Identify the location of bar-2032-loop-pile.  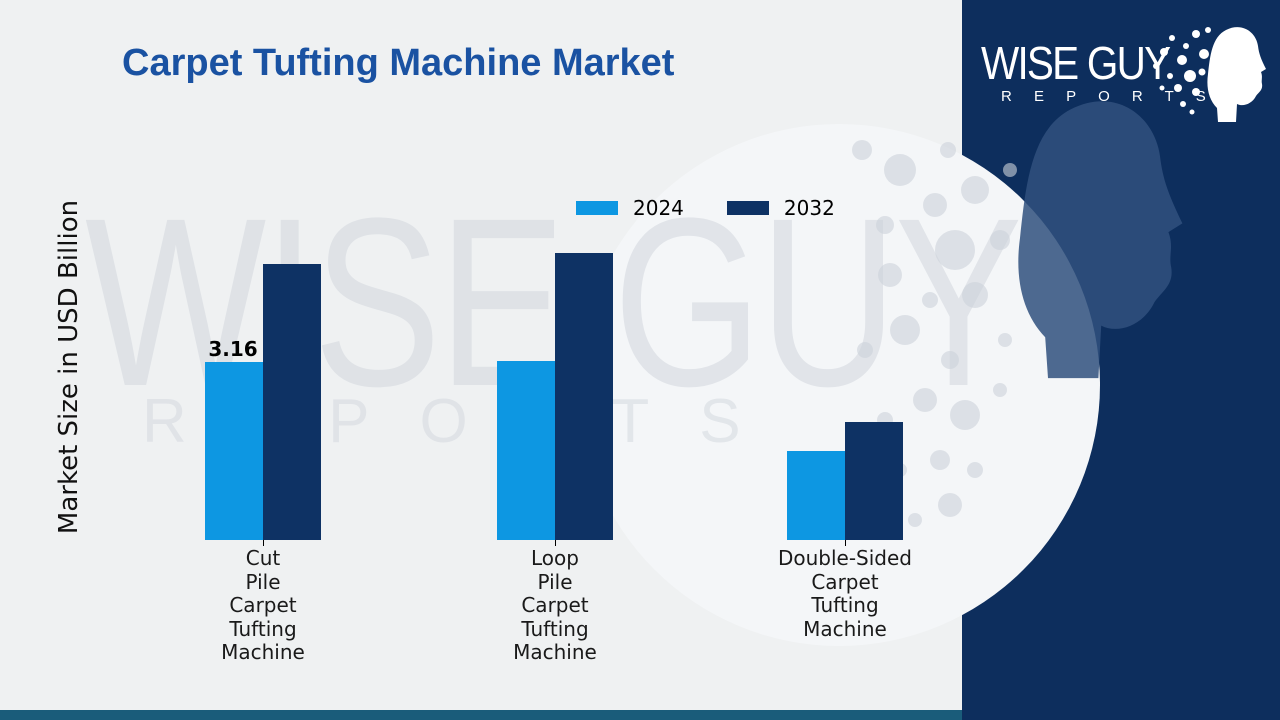
(584, 396).